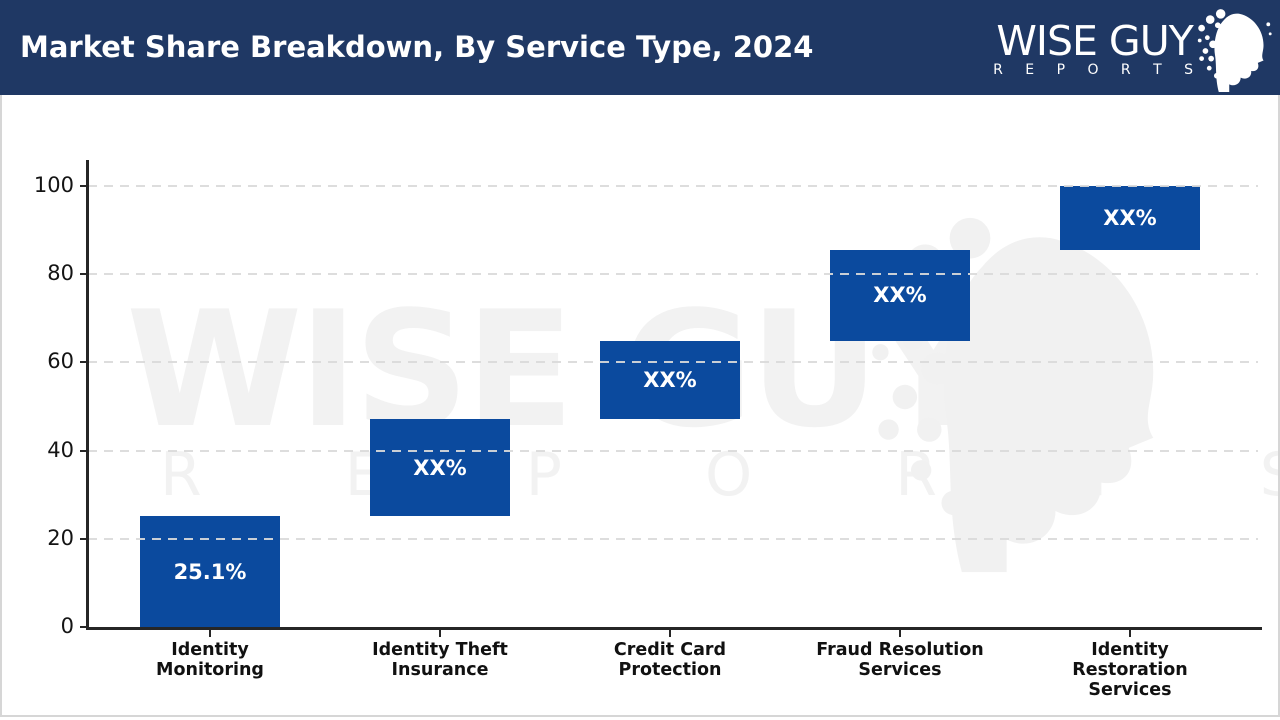  I want to click on bar-value-label: 25.1%, so click(210, 571).